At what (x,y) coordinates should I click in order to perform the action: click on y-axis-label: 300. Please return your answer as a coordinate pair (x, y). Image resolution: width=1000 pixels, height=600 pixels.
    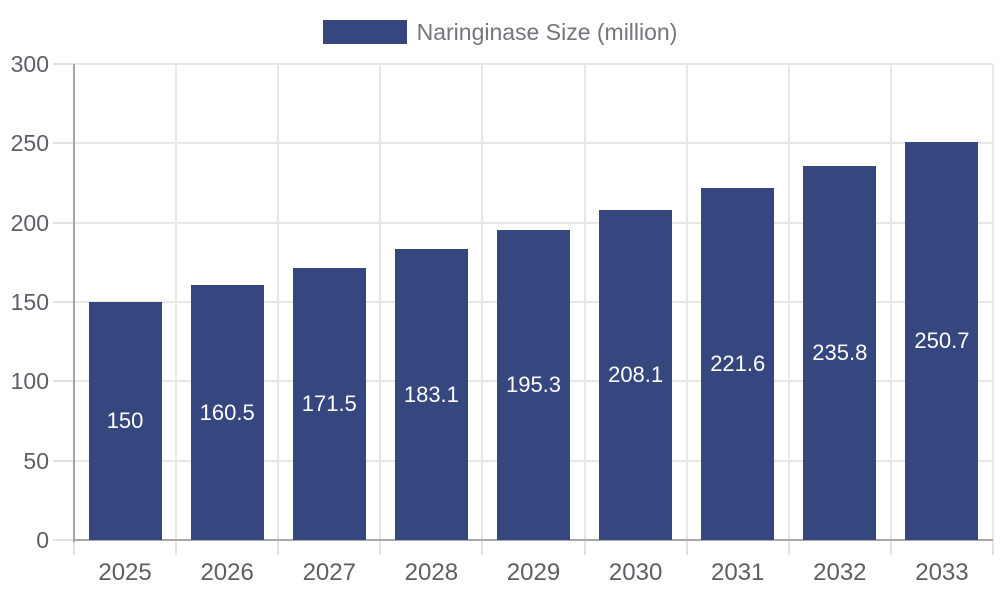
    Looking at the image, I should click on (29, 64).